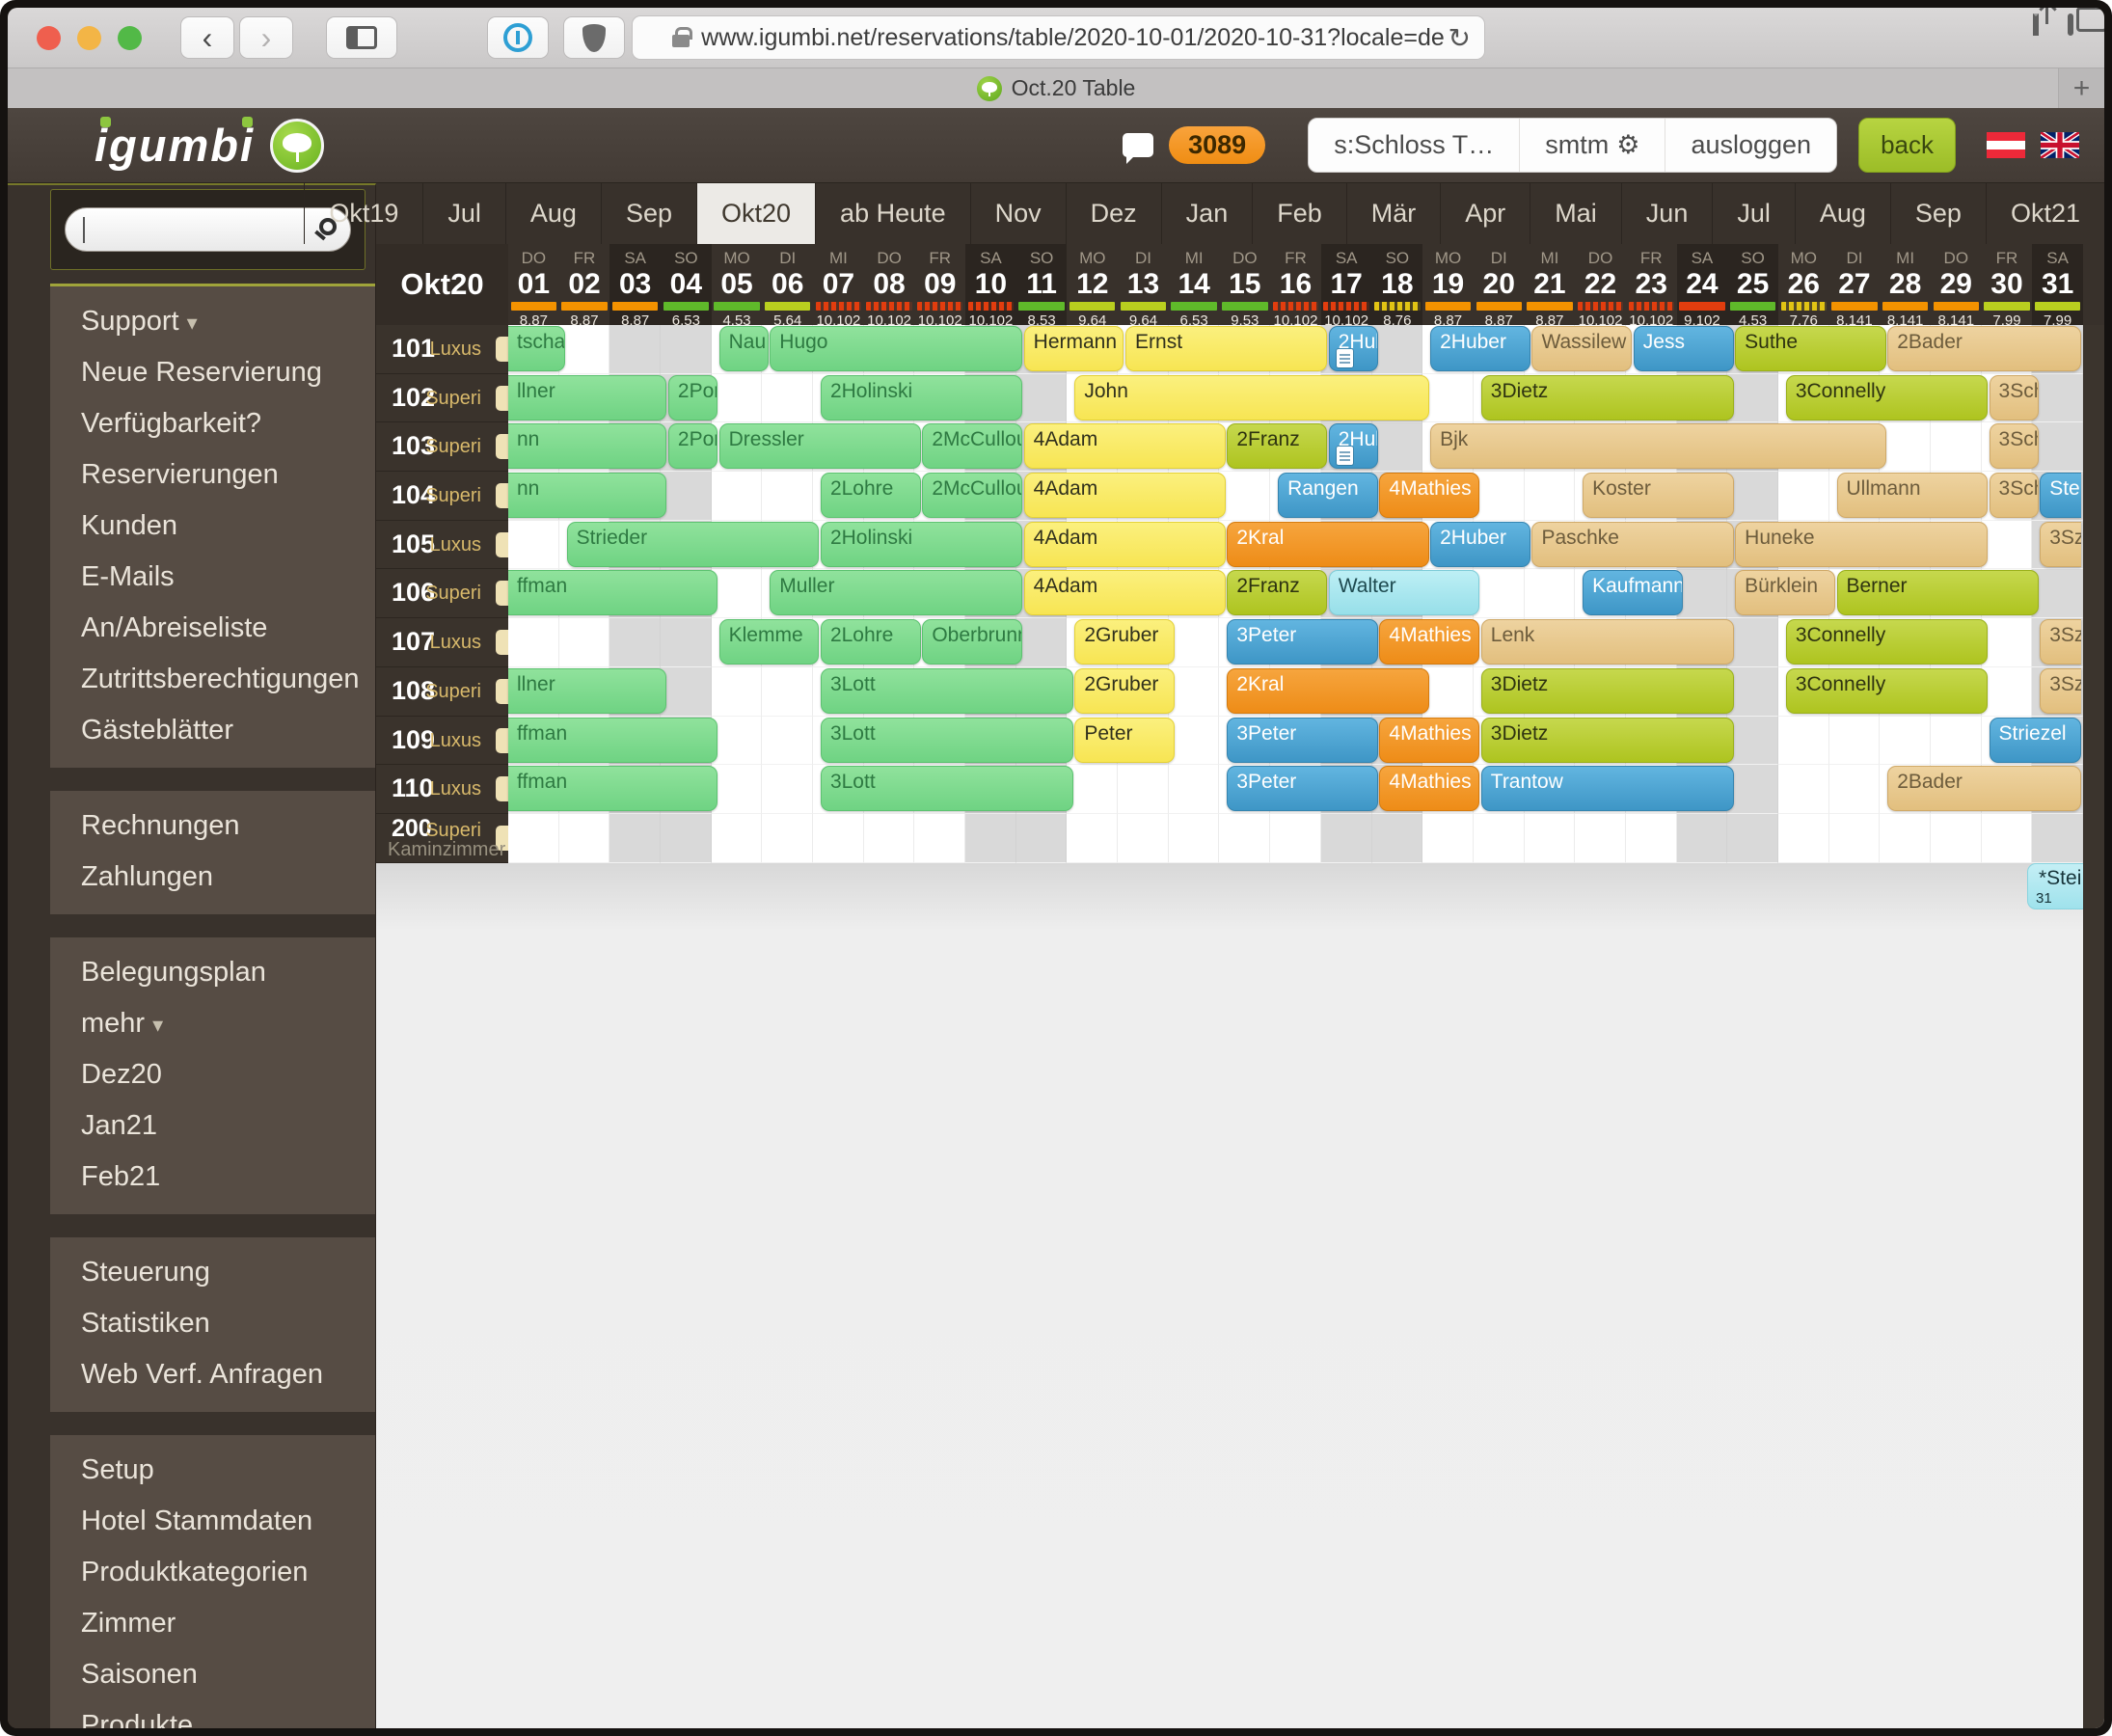  Describe the element at coordinates (1658, 447) in the screenshot. I see `reservation-103-bjk: Bjk` at that location.